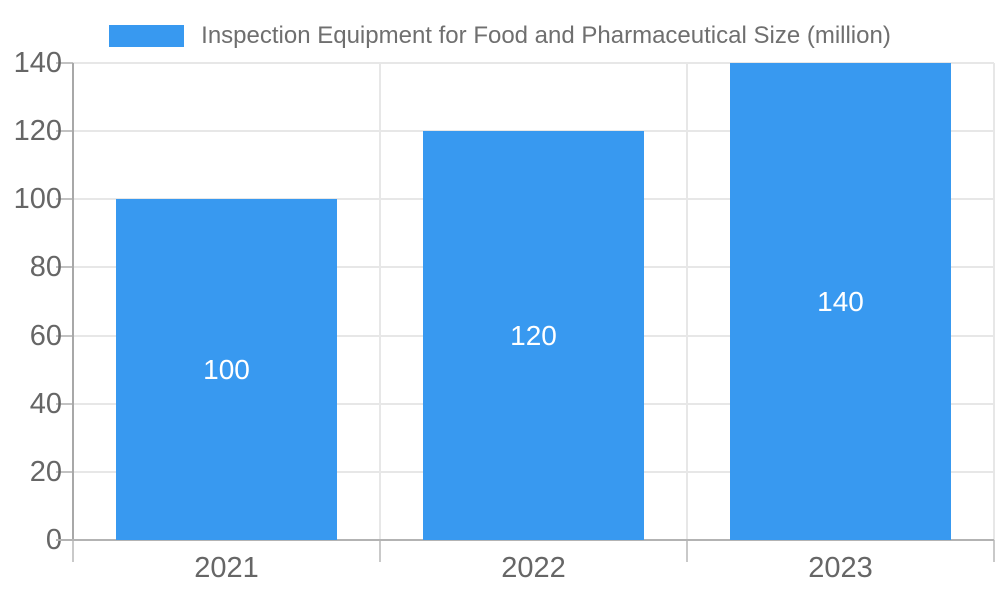  I want to click on y-axis-tick-label: 0, so click(53, 540).